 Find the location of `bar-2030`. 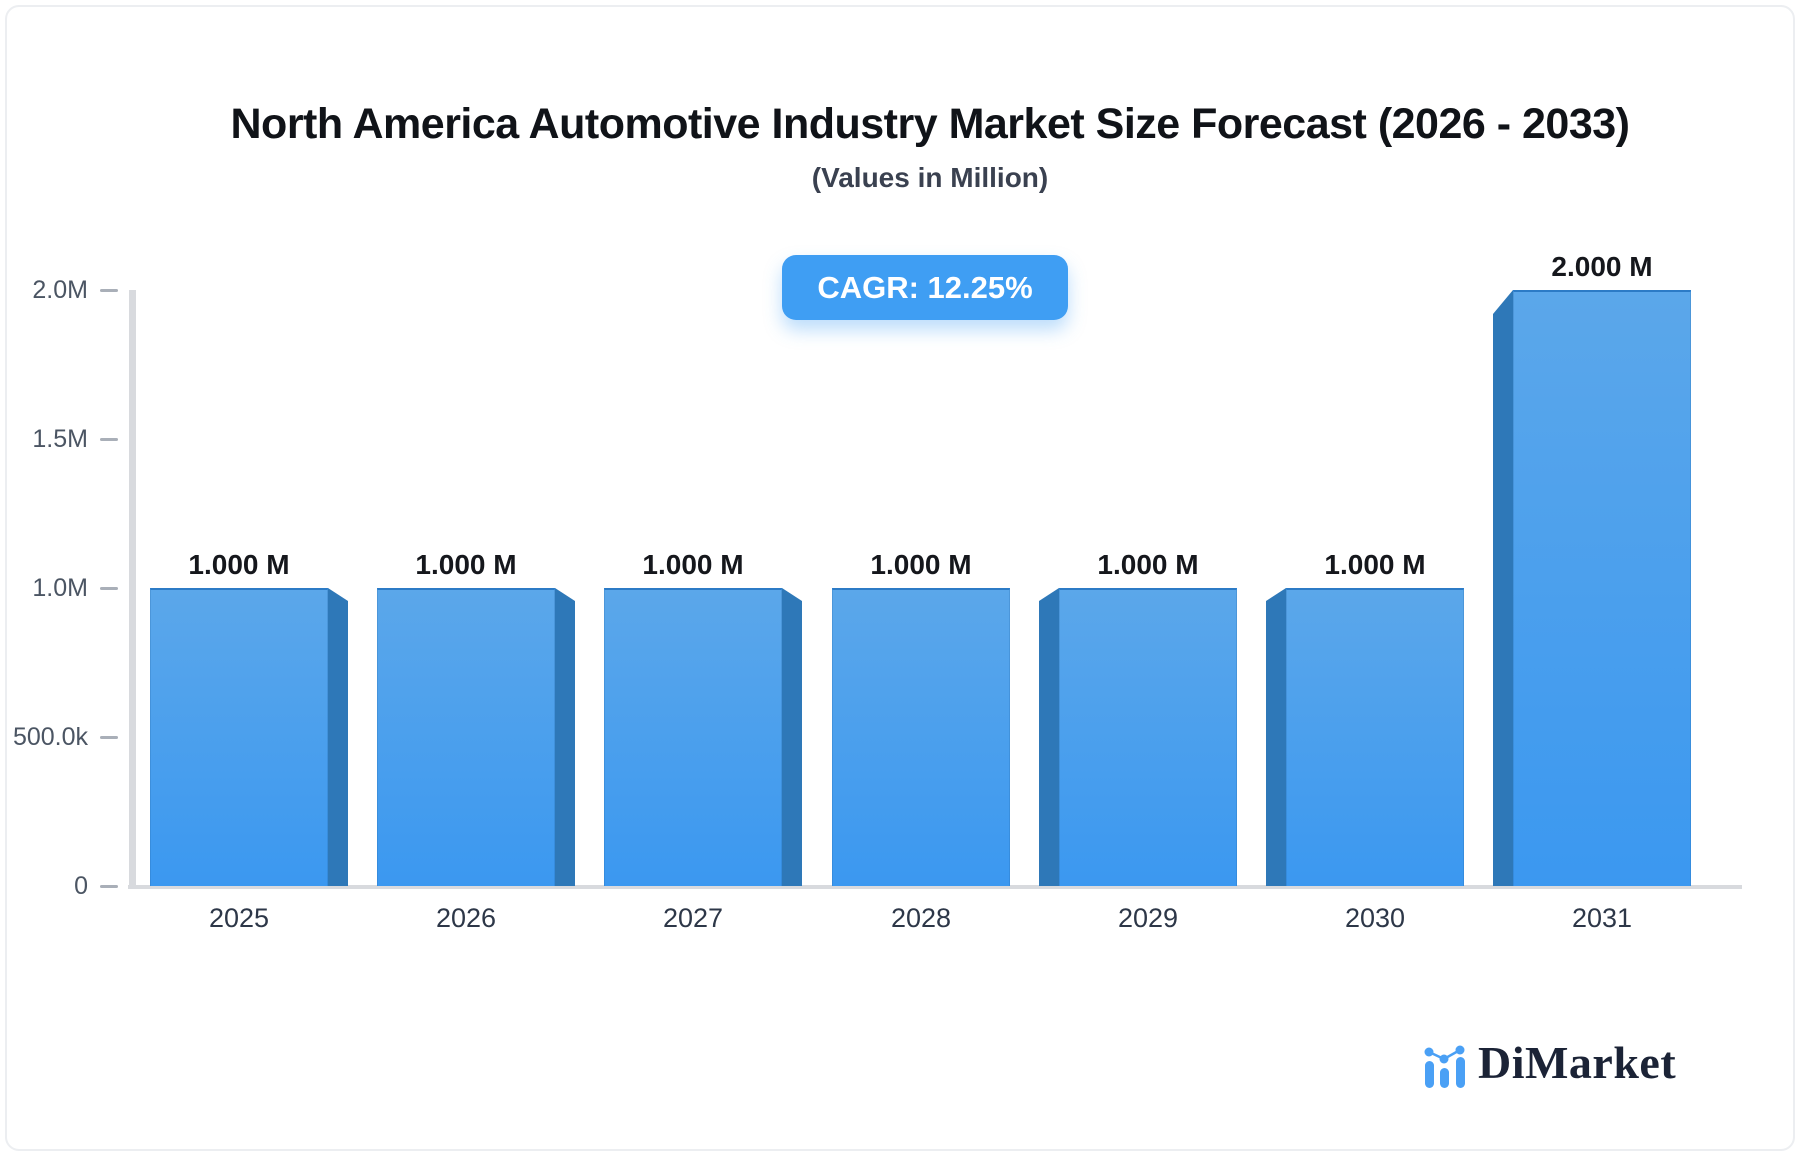

bar-2030 is located at coordinates (1365, 737).